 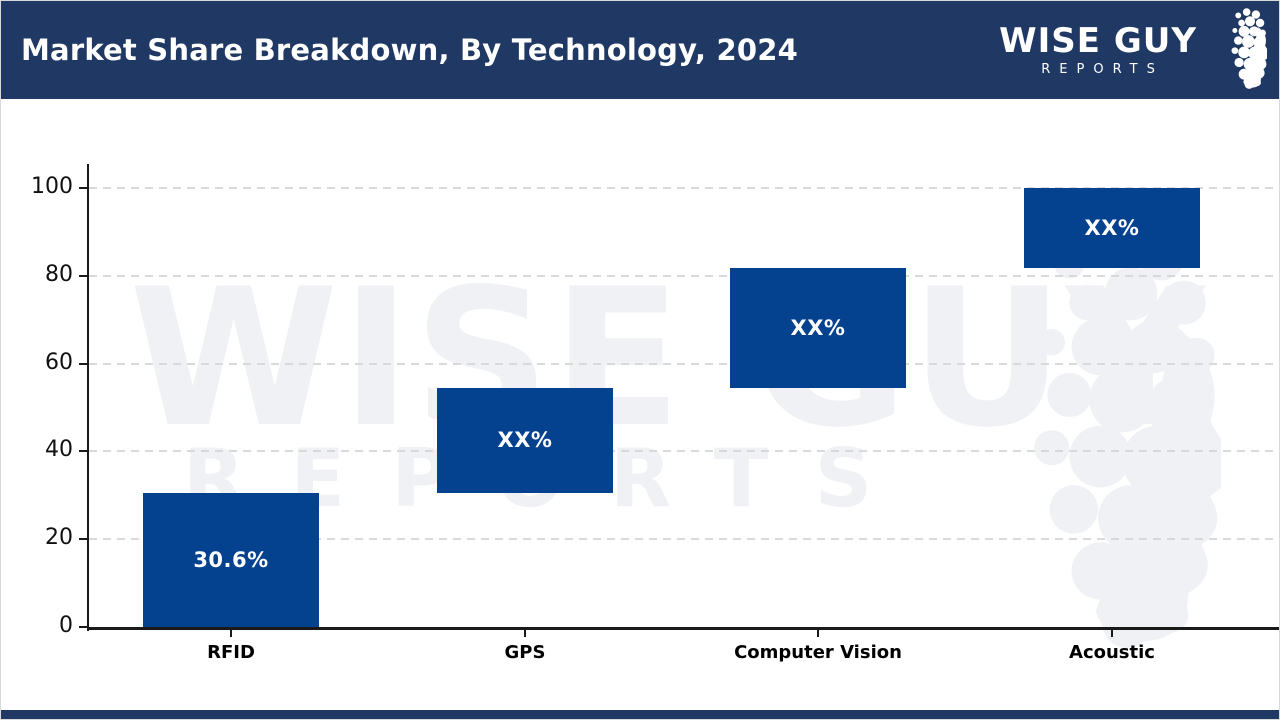 I want to click on y-axis-tick-label-20: 20, so click(x=59, y=538).